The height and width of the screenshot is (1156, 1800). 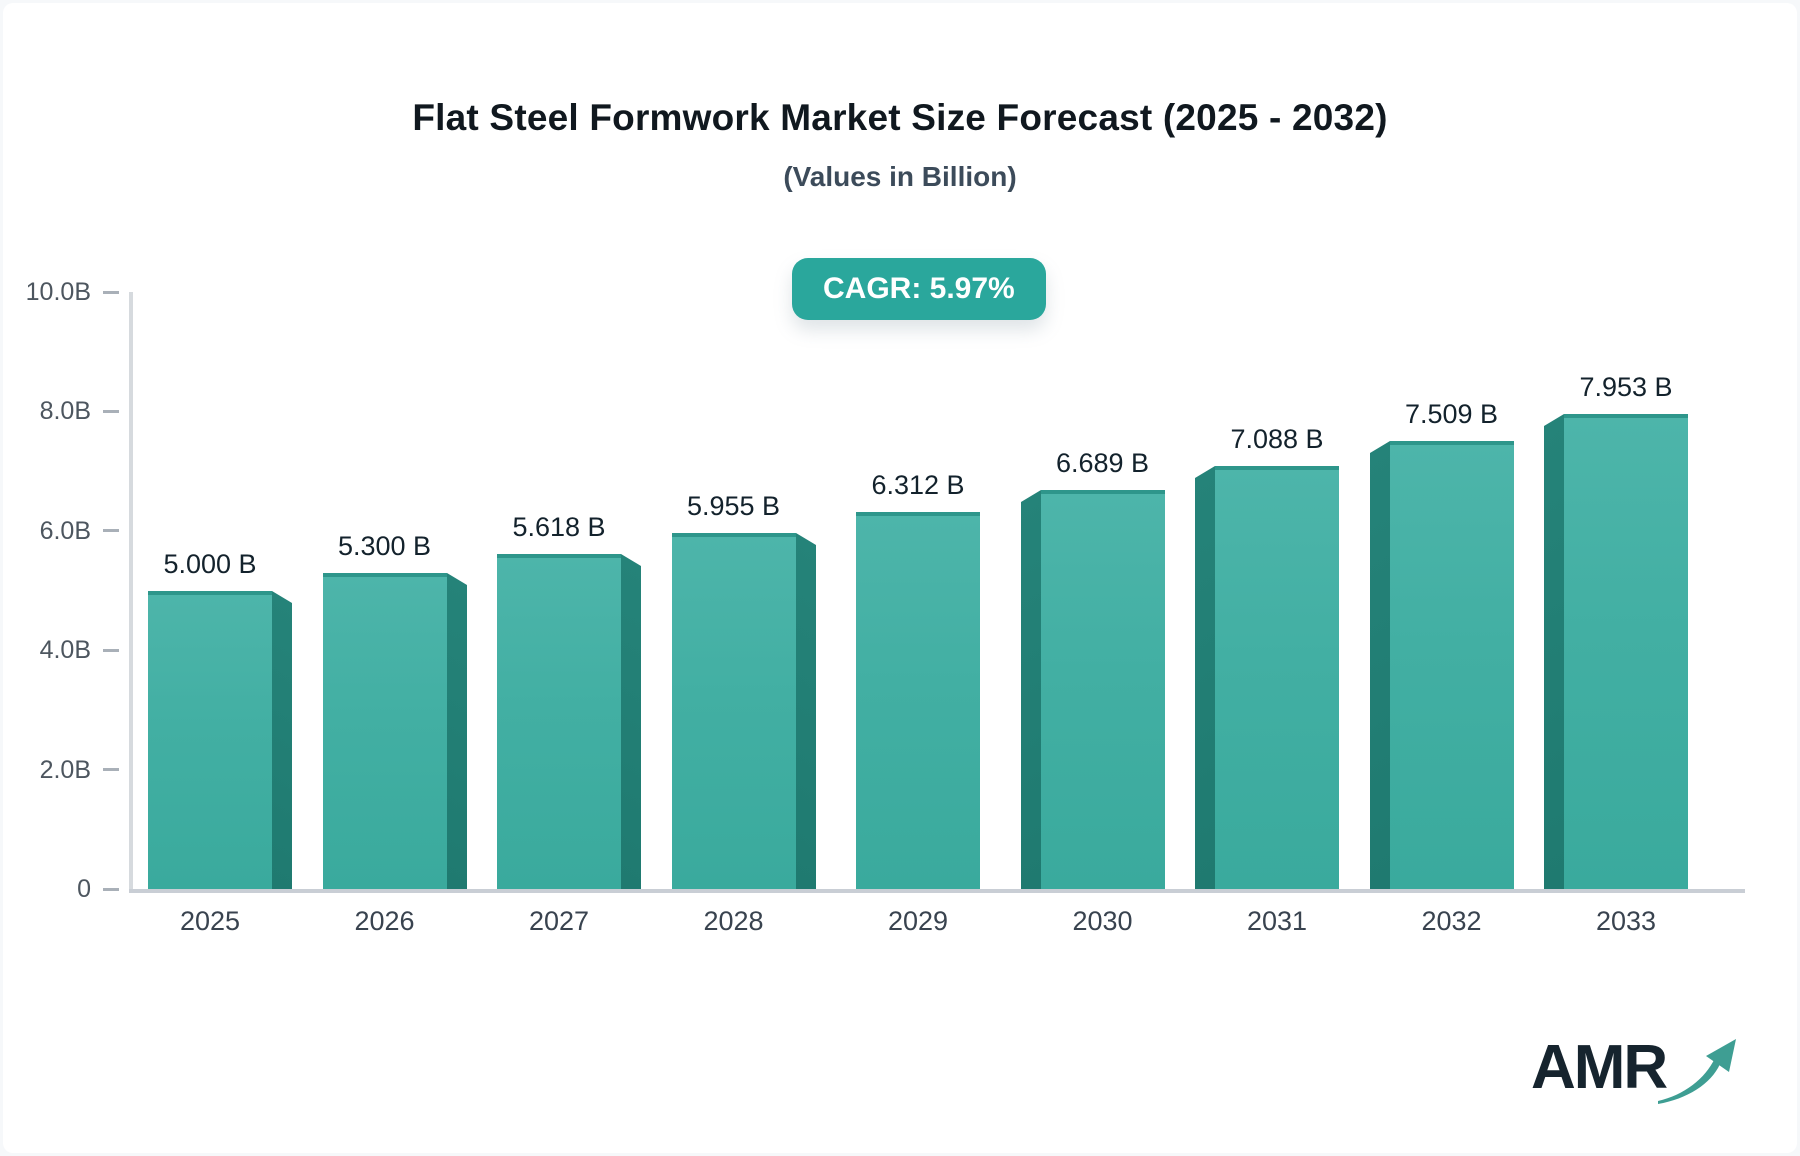 I want to click on bar-side-2033, so click(x=1554, y=651).